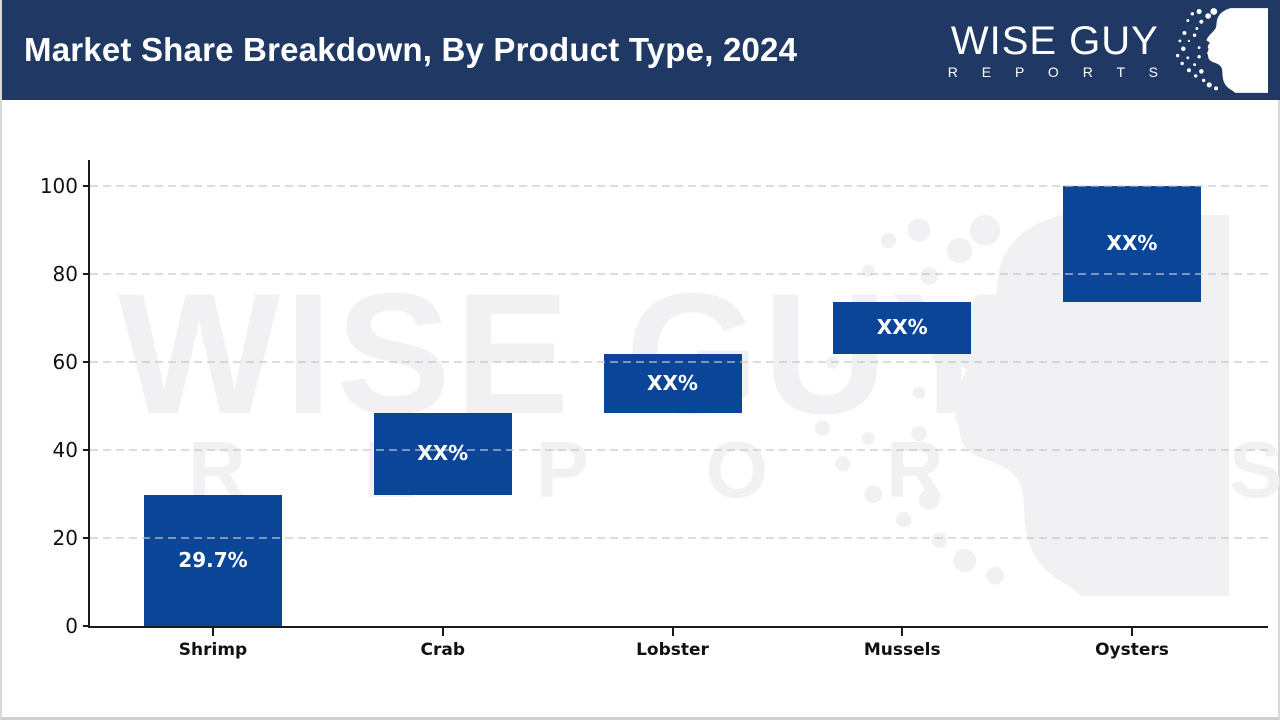 The width and height of the screenshot is (1280, 720). I want to click on x-axis-category-label: Shrimp, so click(213, 650).